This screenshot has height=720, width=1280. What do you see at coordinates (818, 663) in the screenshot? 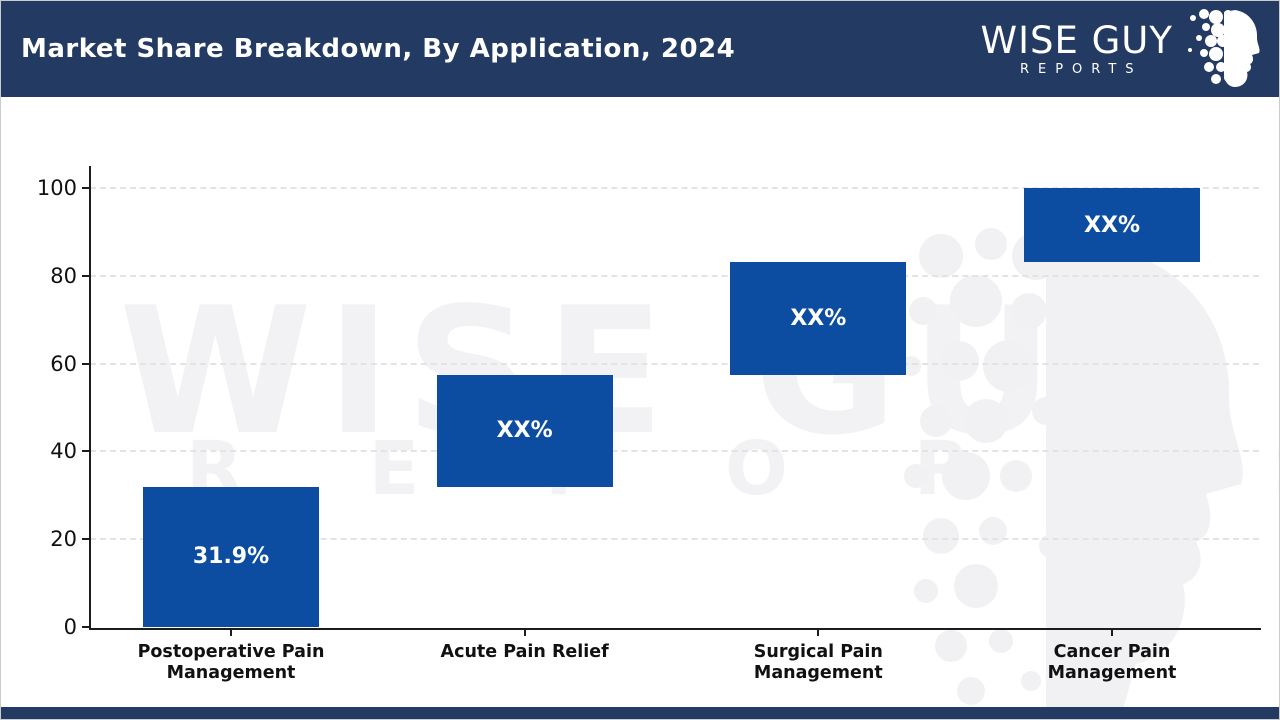
I see `category-label-3: Surgical Pain Management` at bounding box center [818, 663].